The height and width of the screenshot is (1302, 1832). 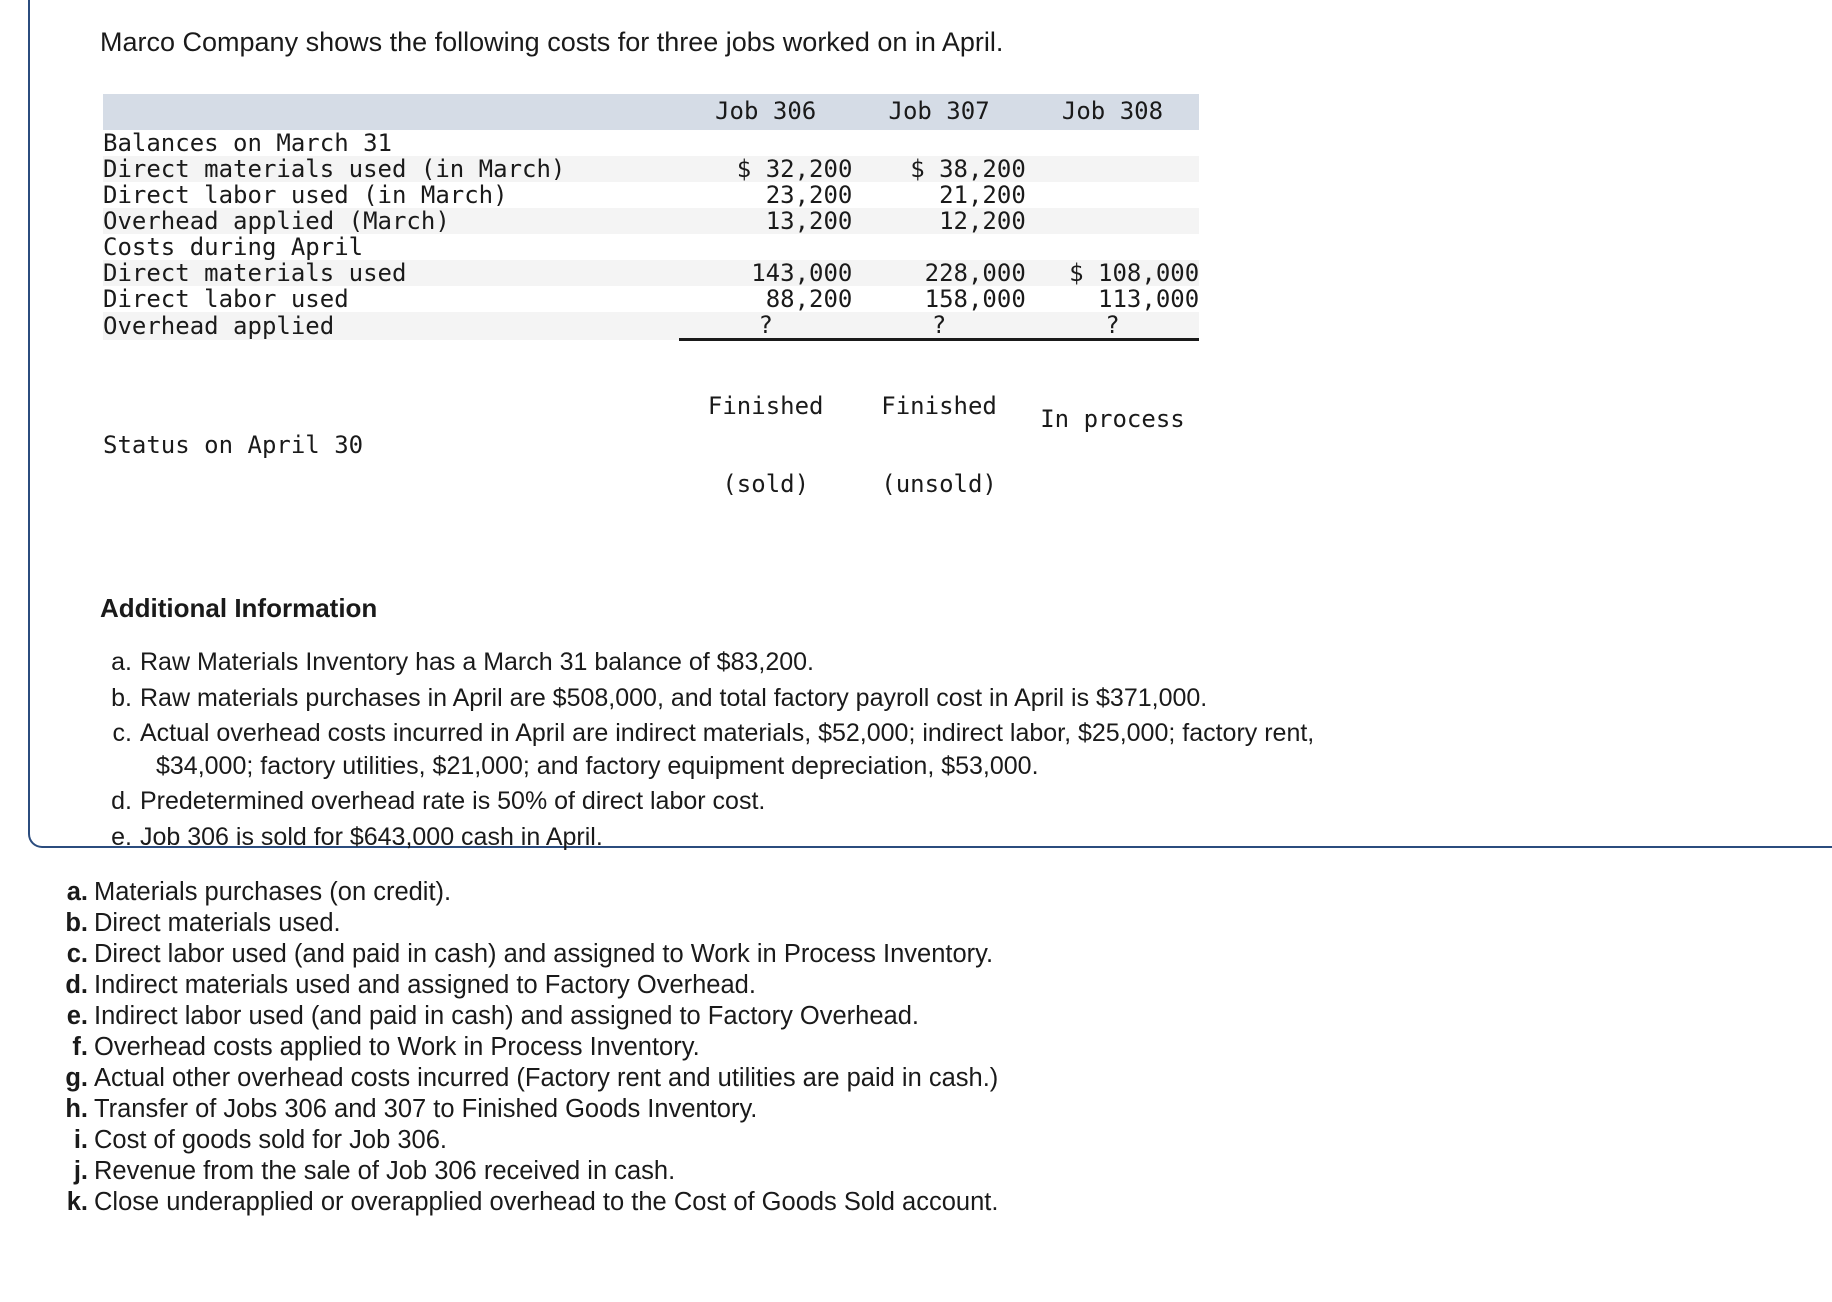 What do you see at coordinates (766, 221) in the screenshot?
I see `row-value-job-306: 13,200` at bounding box center [766, 221].